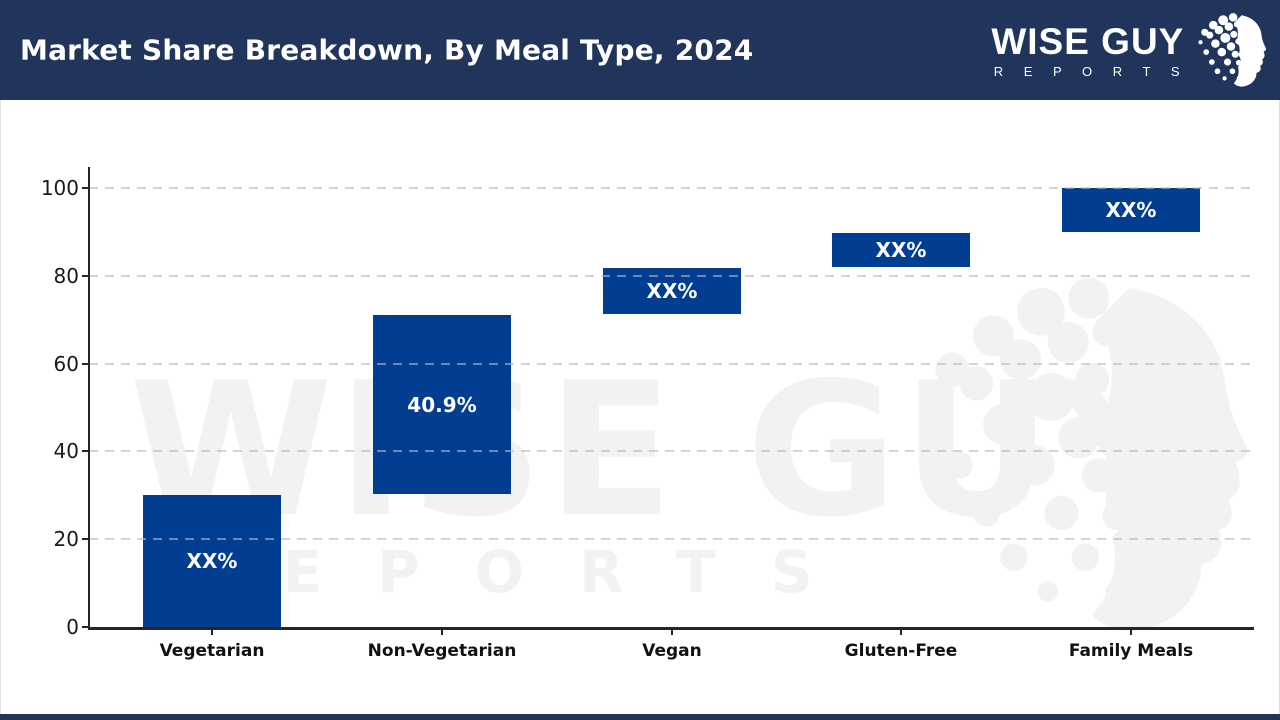 The width and height of the screenshot is (1280, 720). Describe the element at coordinates (442, 651) in the screenshot. I see `x-category-label: Non-Vegetarian` at that location.